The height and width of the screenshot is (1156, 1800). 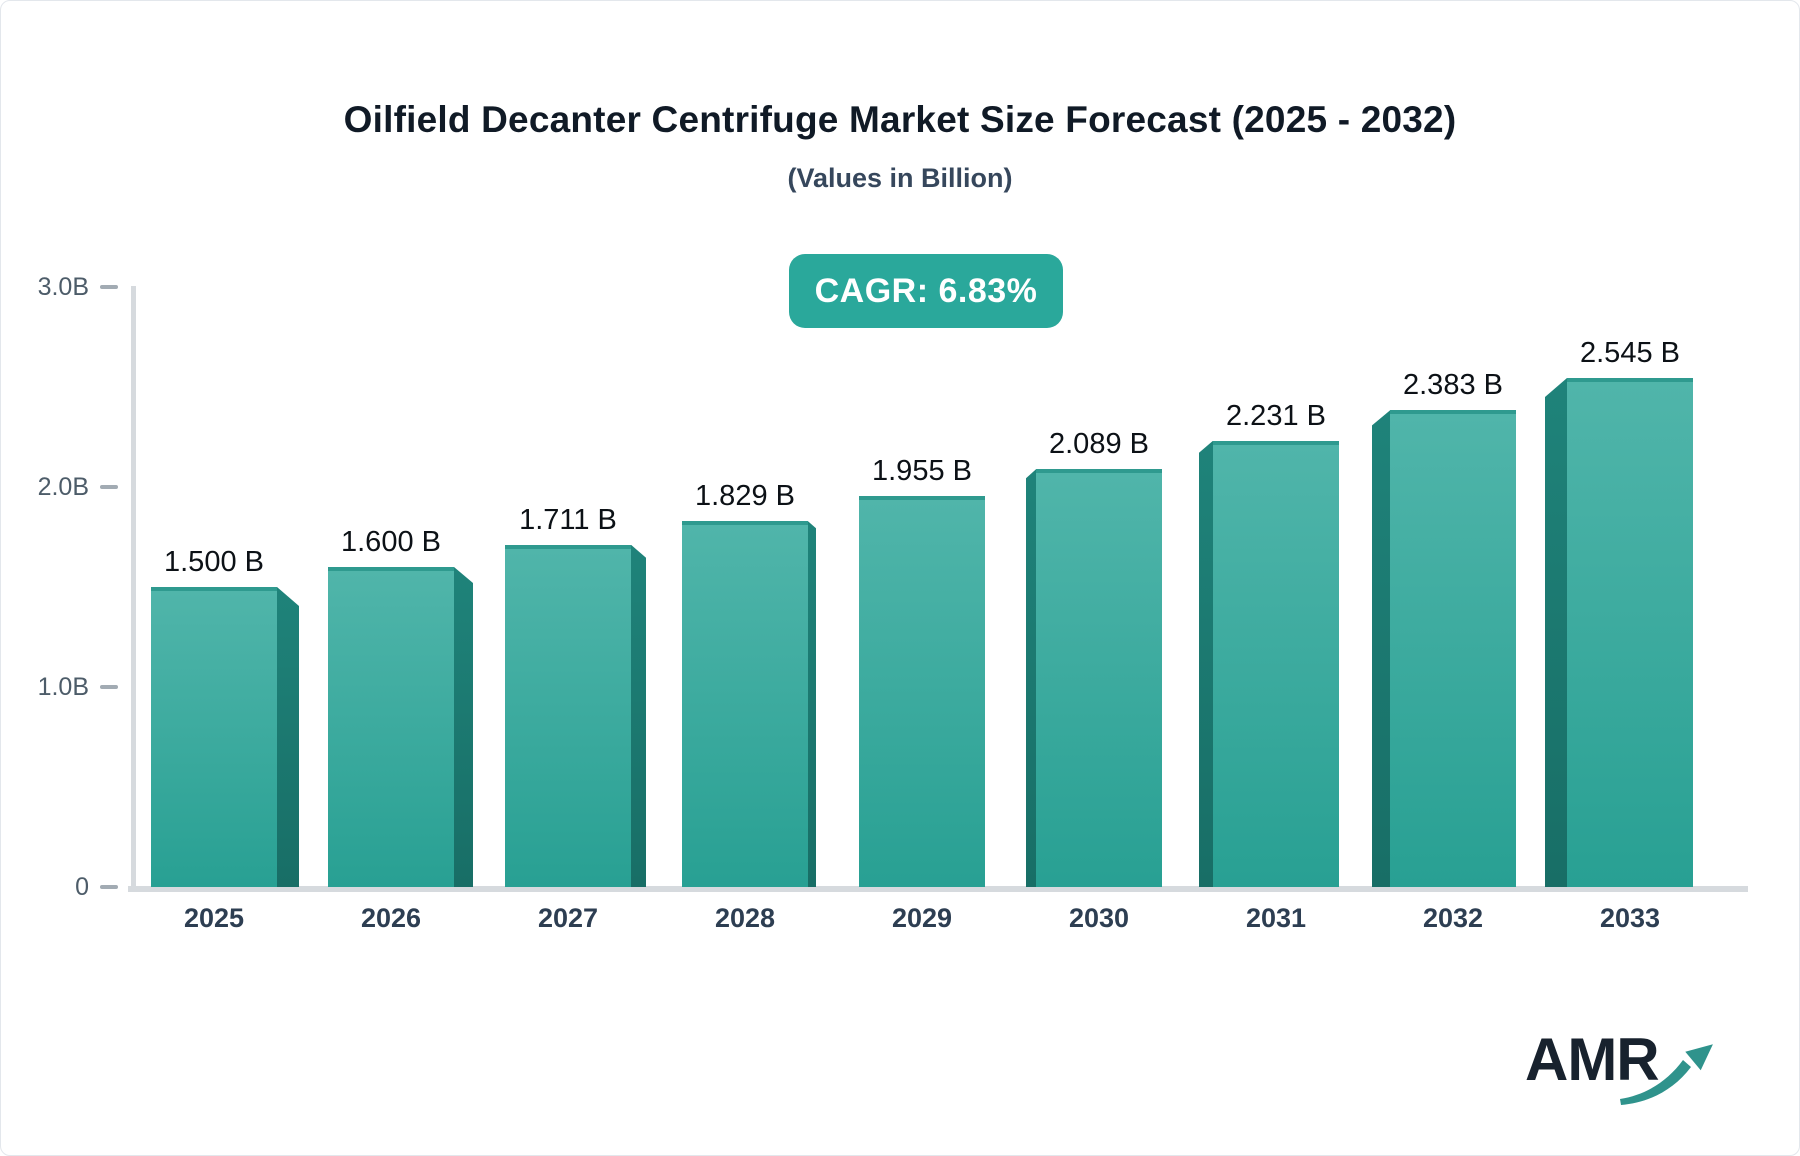 What do you see at coordinates (63, 487) in the screenshot?
I see `y-tick-label: 2.0B` at bounding box center [63, 487].